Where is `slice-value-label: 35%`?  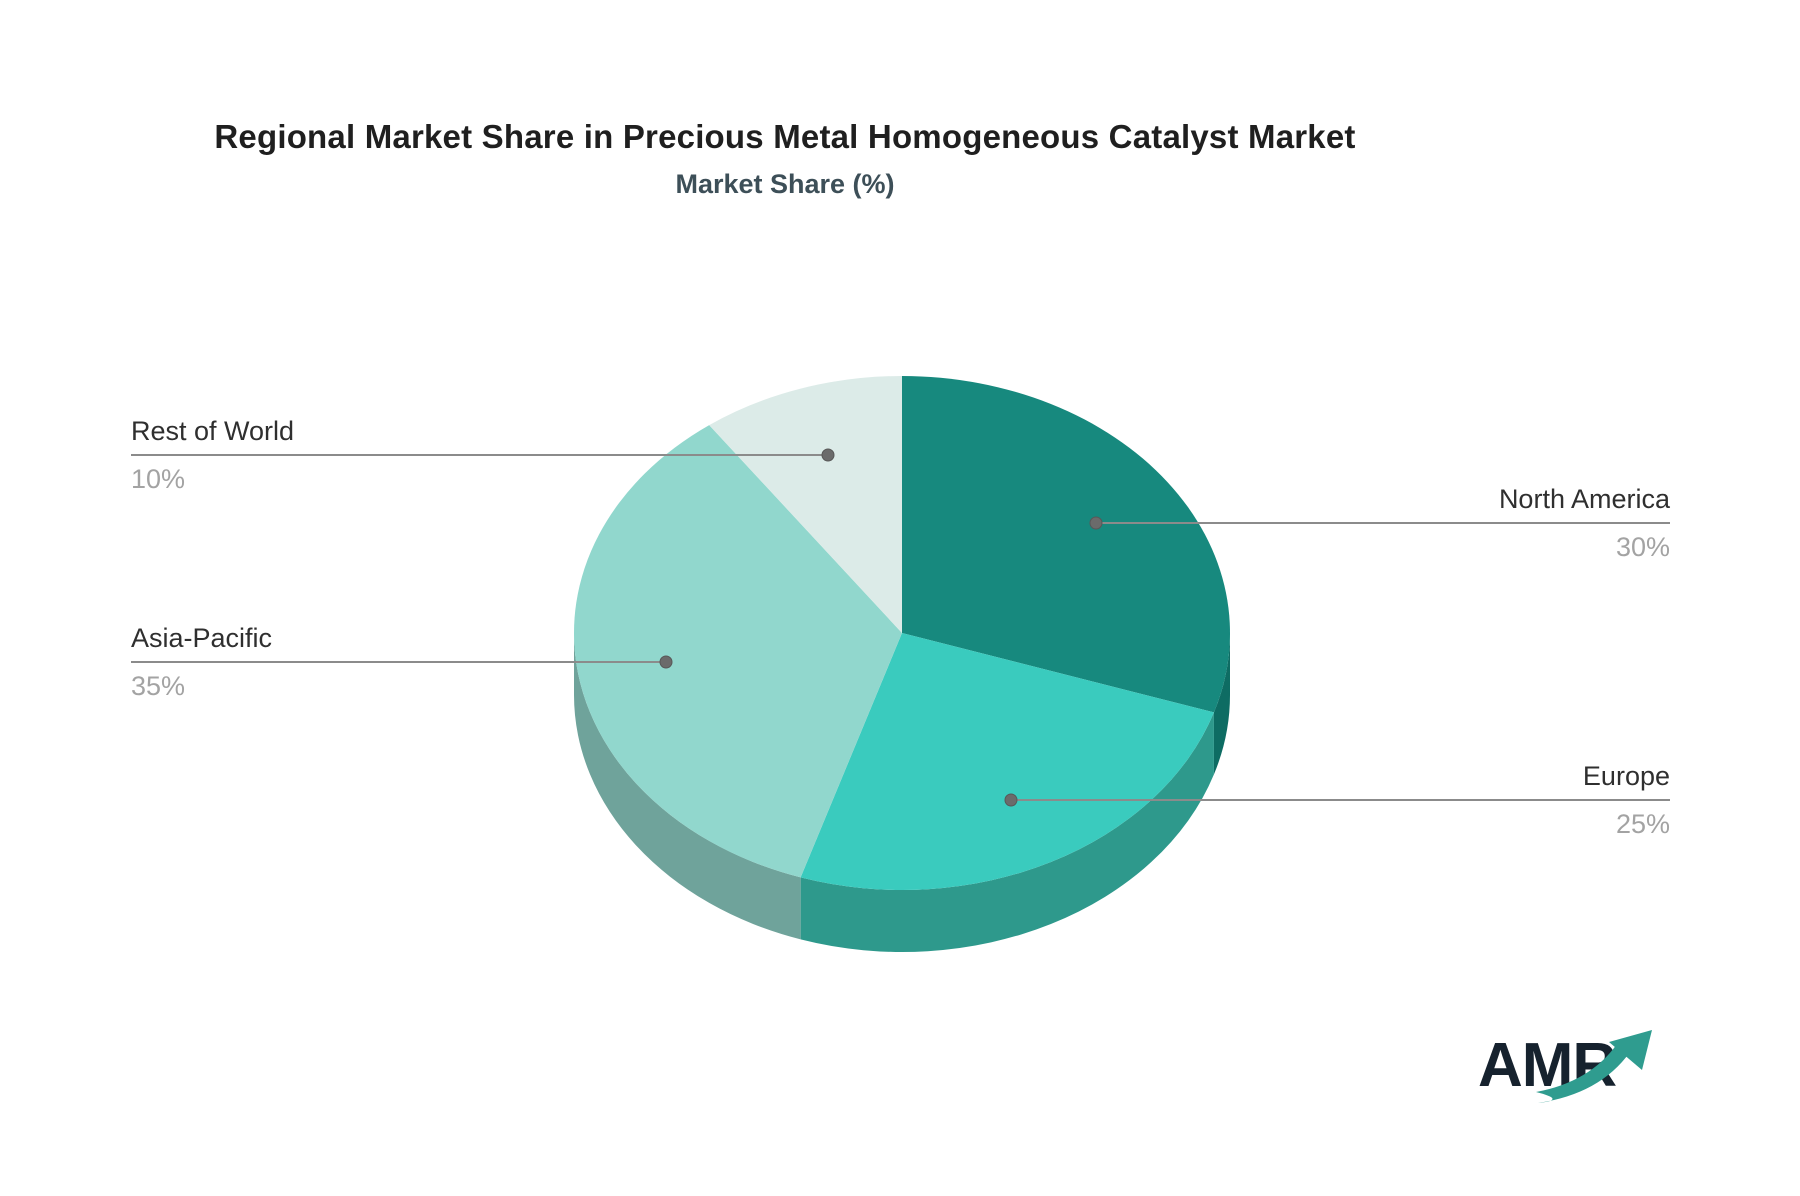 slice-value-label: 35% is located at coordinates (158, 686).